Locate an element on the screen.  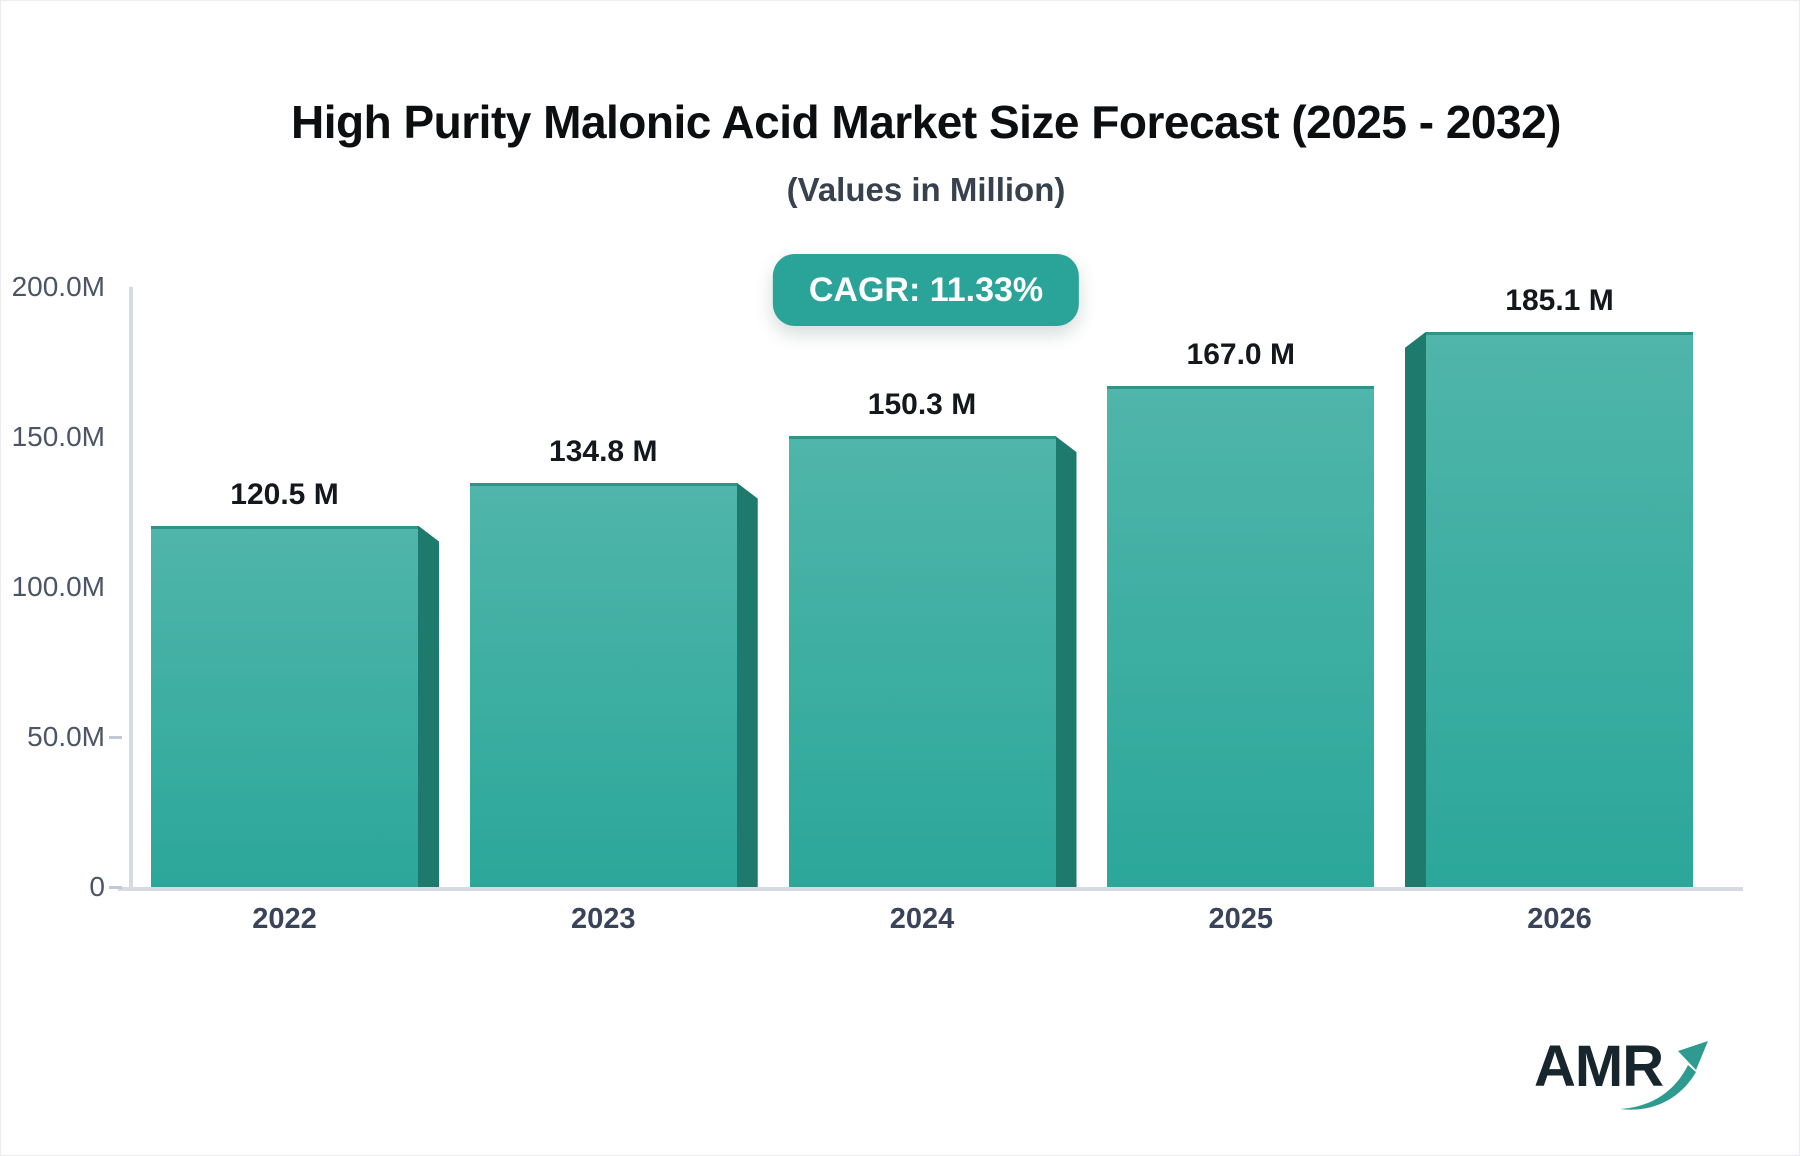
bar-value-label: 185.1 M is located at coordinates (1559, 300).